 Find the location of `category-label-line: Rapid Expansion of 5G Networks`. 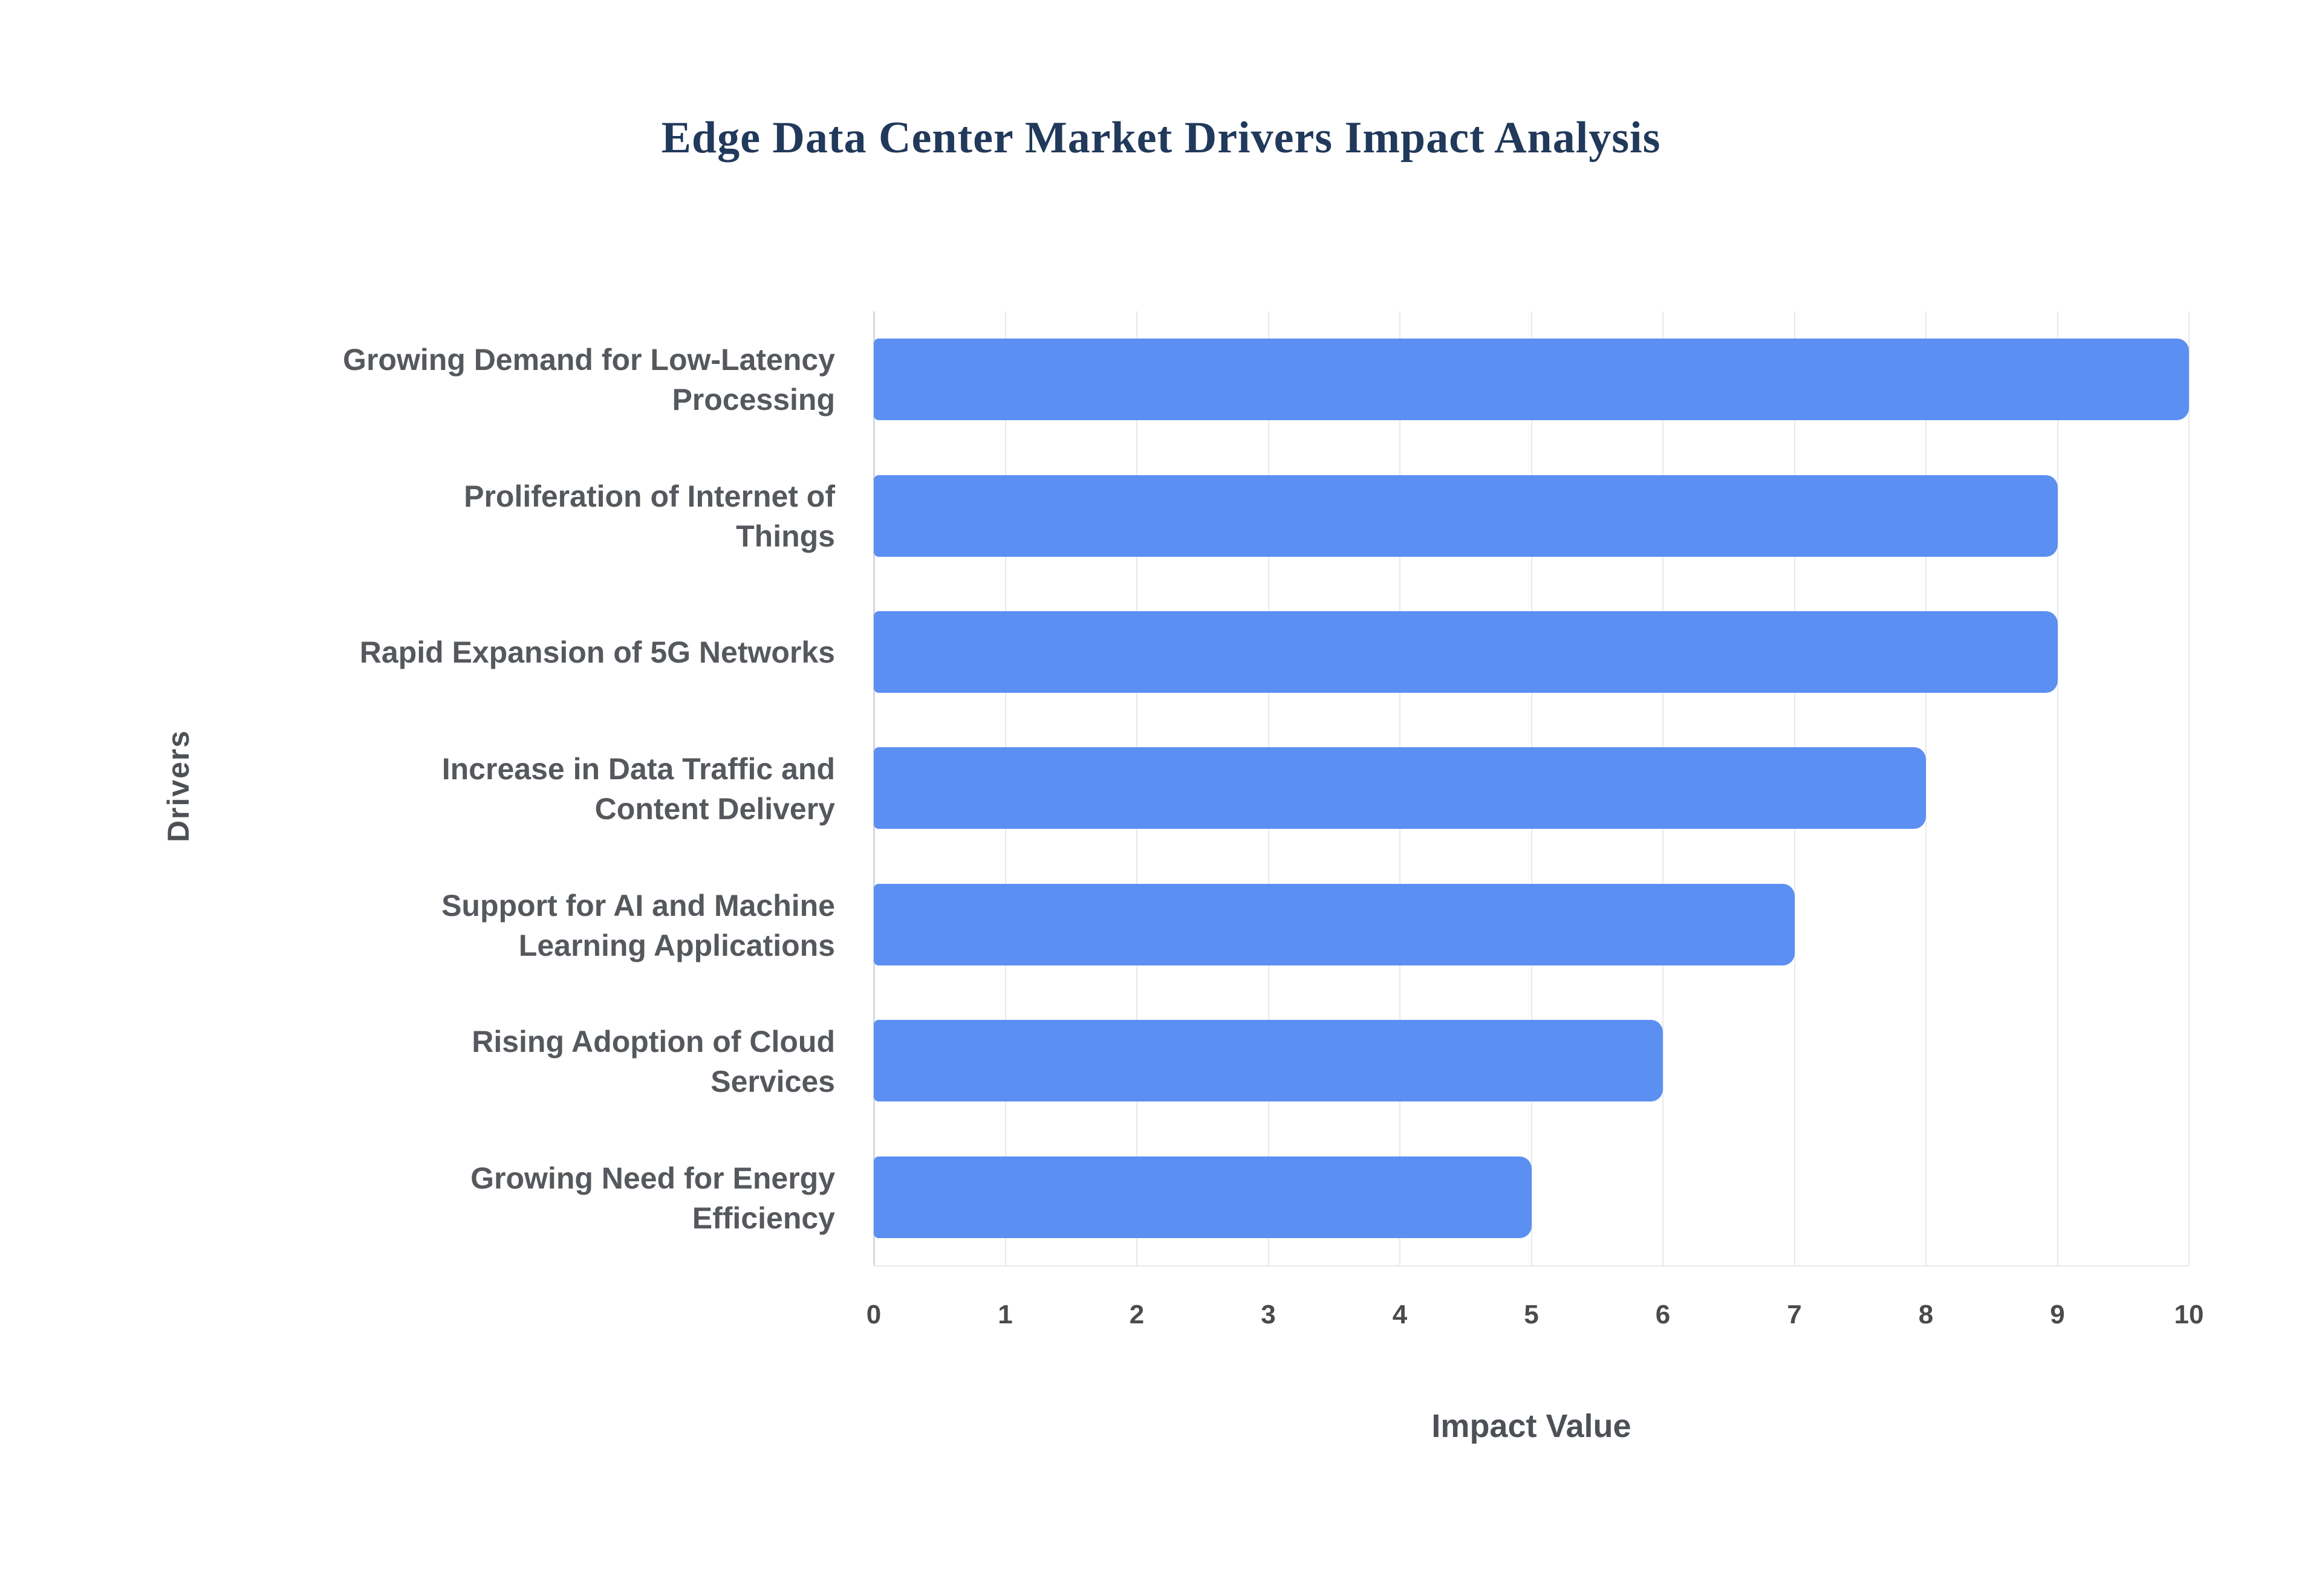

category-label-line: Rapid Expansion of 5G Networks is located at coordinates (597, 652).